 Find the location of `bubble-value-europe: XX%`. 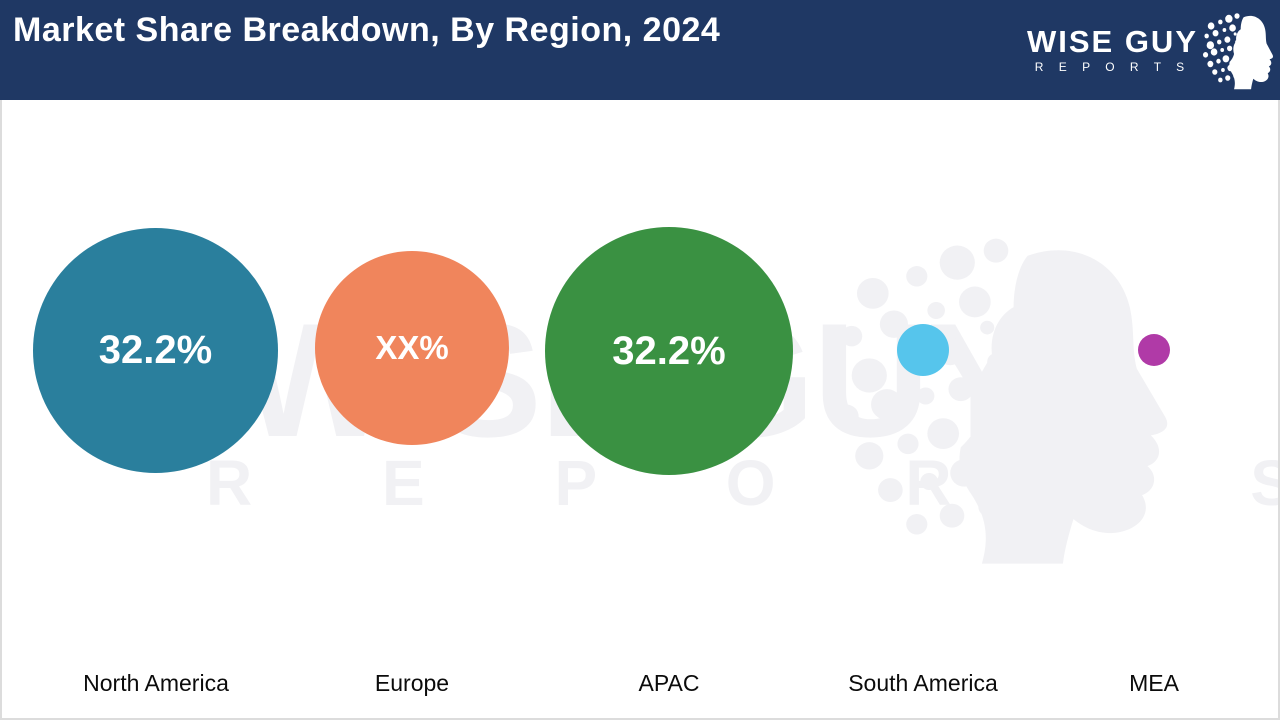

bubble-value-europe: XX% is located at coordinates (412, 347).